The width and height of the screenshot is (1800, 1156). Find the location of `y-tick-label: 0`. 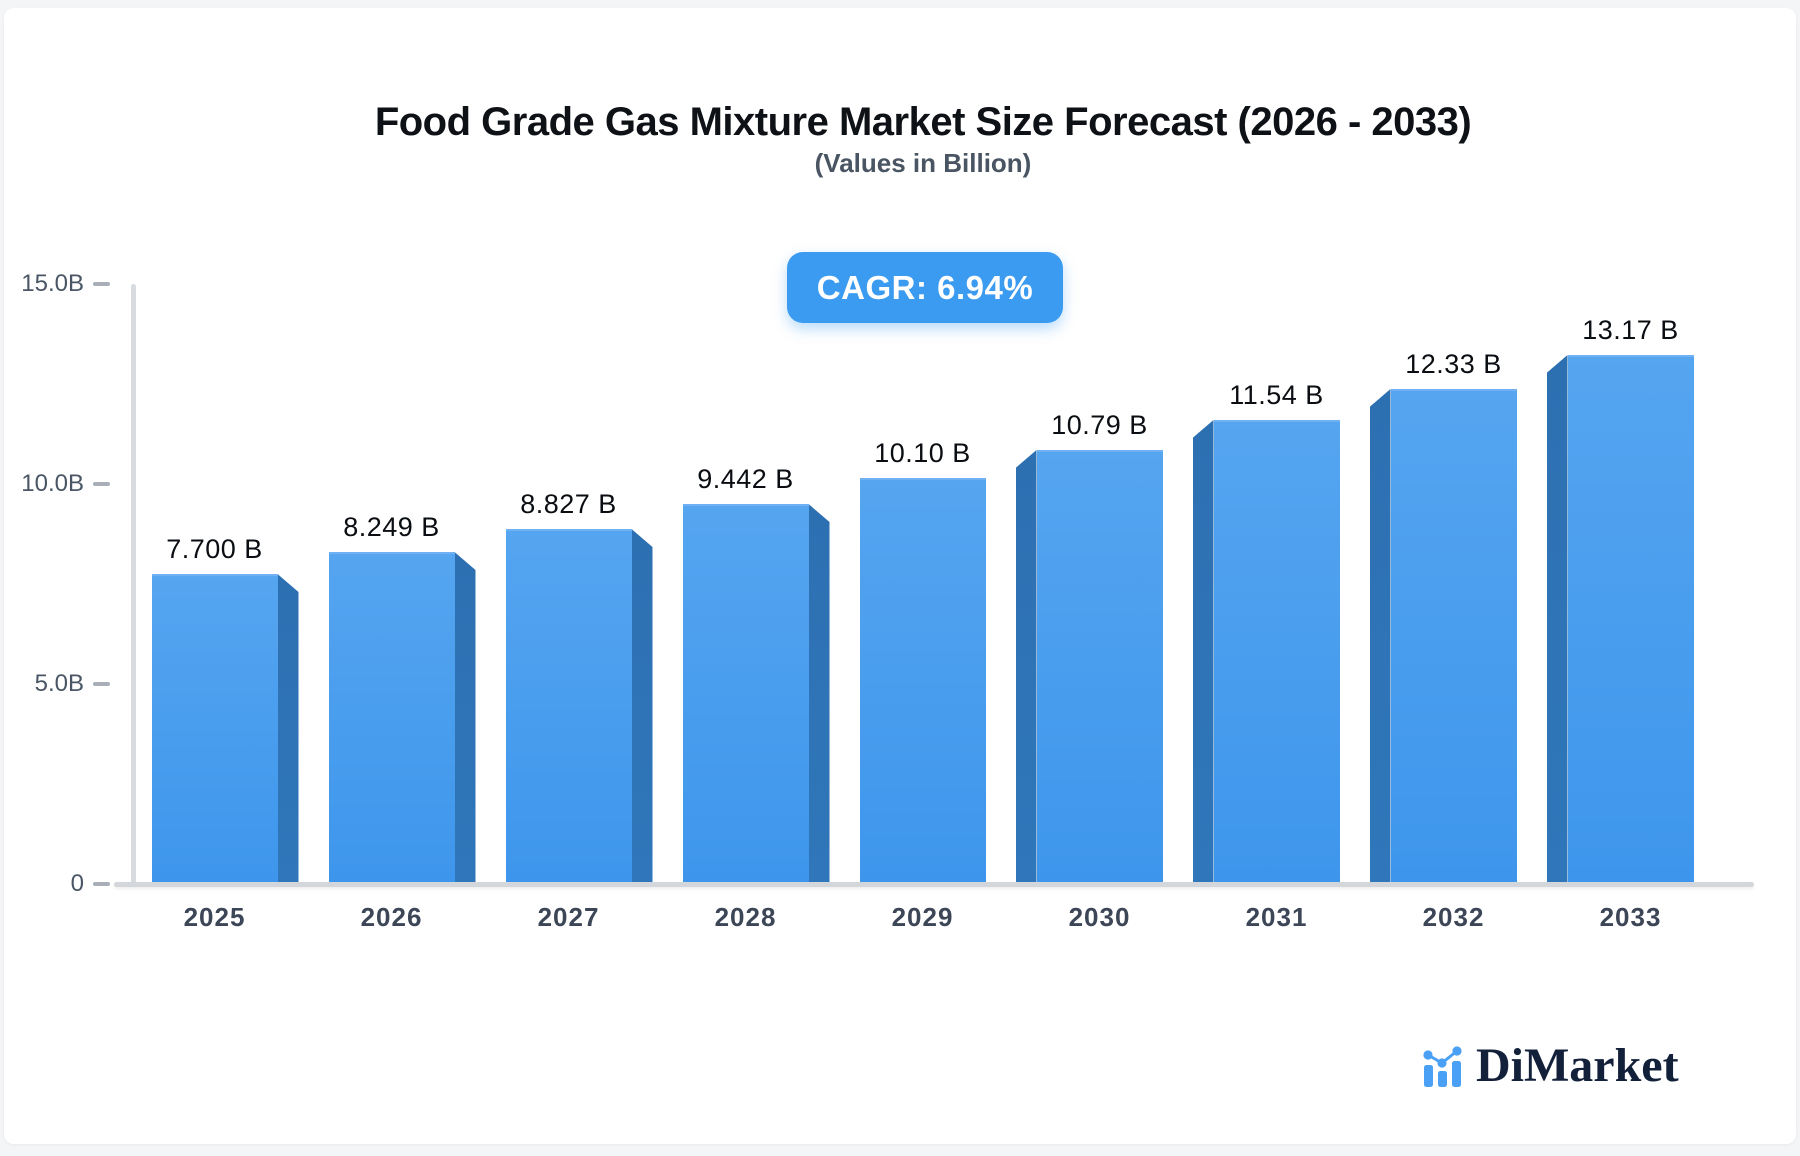

y-tick-label: 0 is located at coordinates (77, 883).